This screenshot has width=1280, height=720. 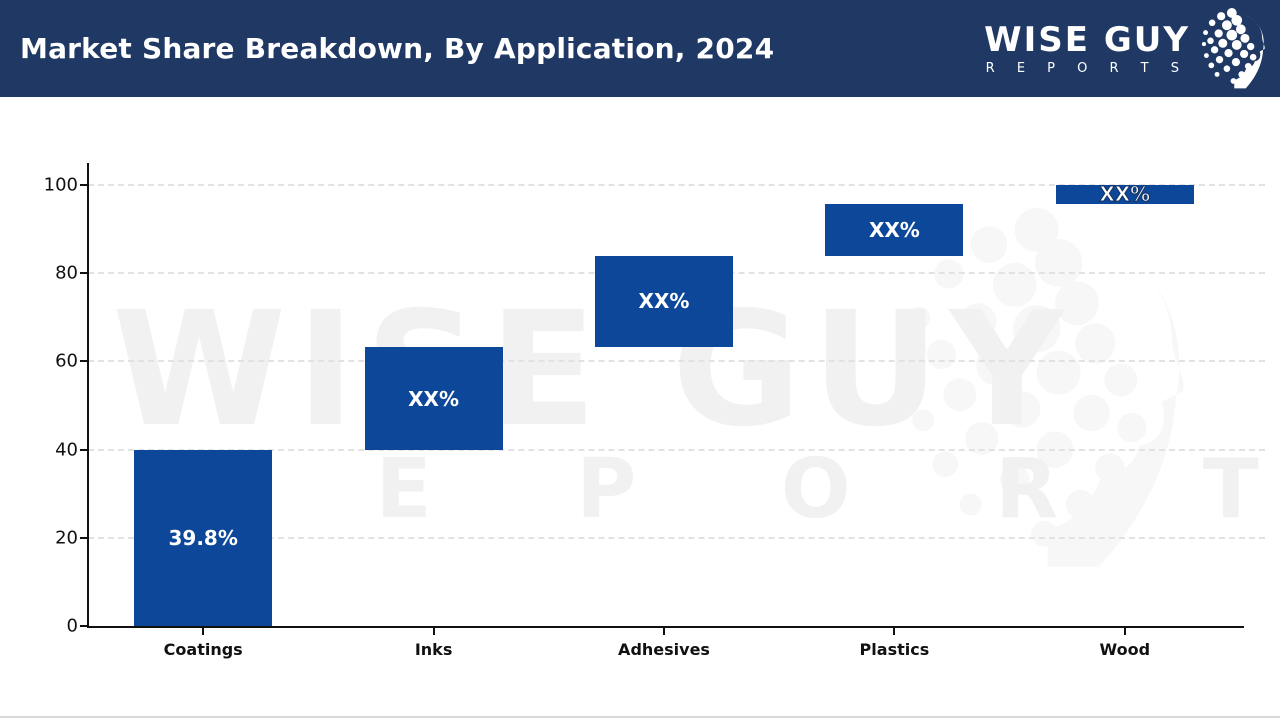 What do you see at coordinates (433, 649) in the screenshot?
I see `x-axis-category-label: Inks` at bounding box center [433, 649].